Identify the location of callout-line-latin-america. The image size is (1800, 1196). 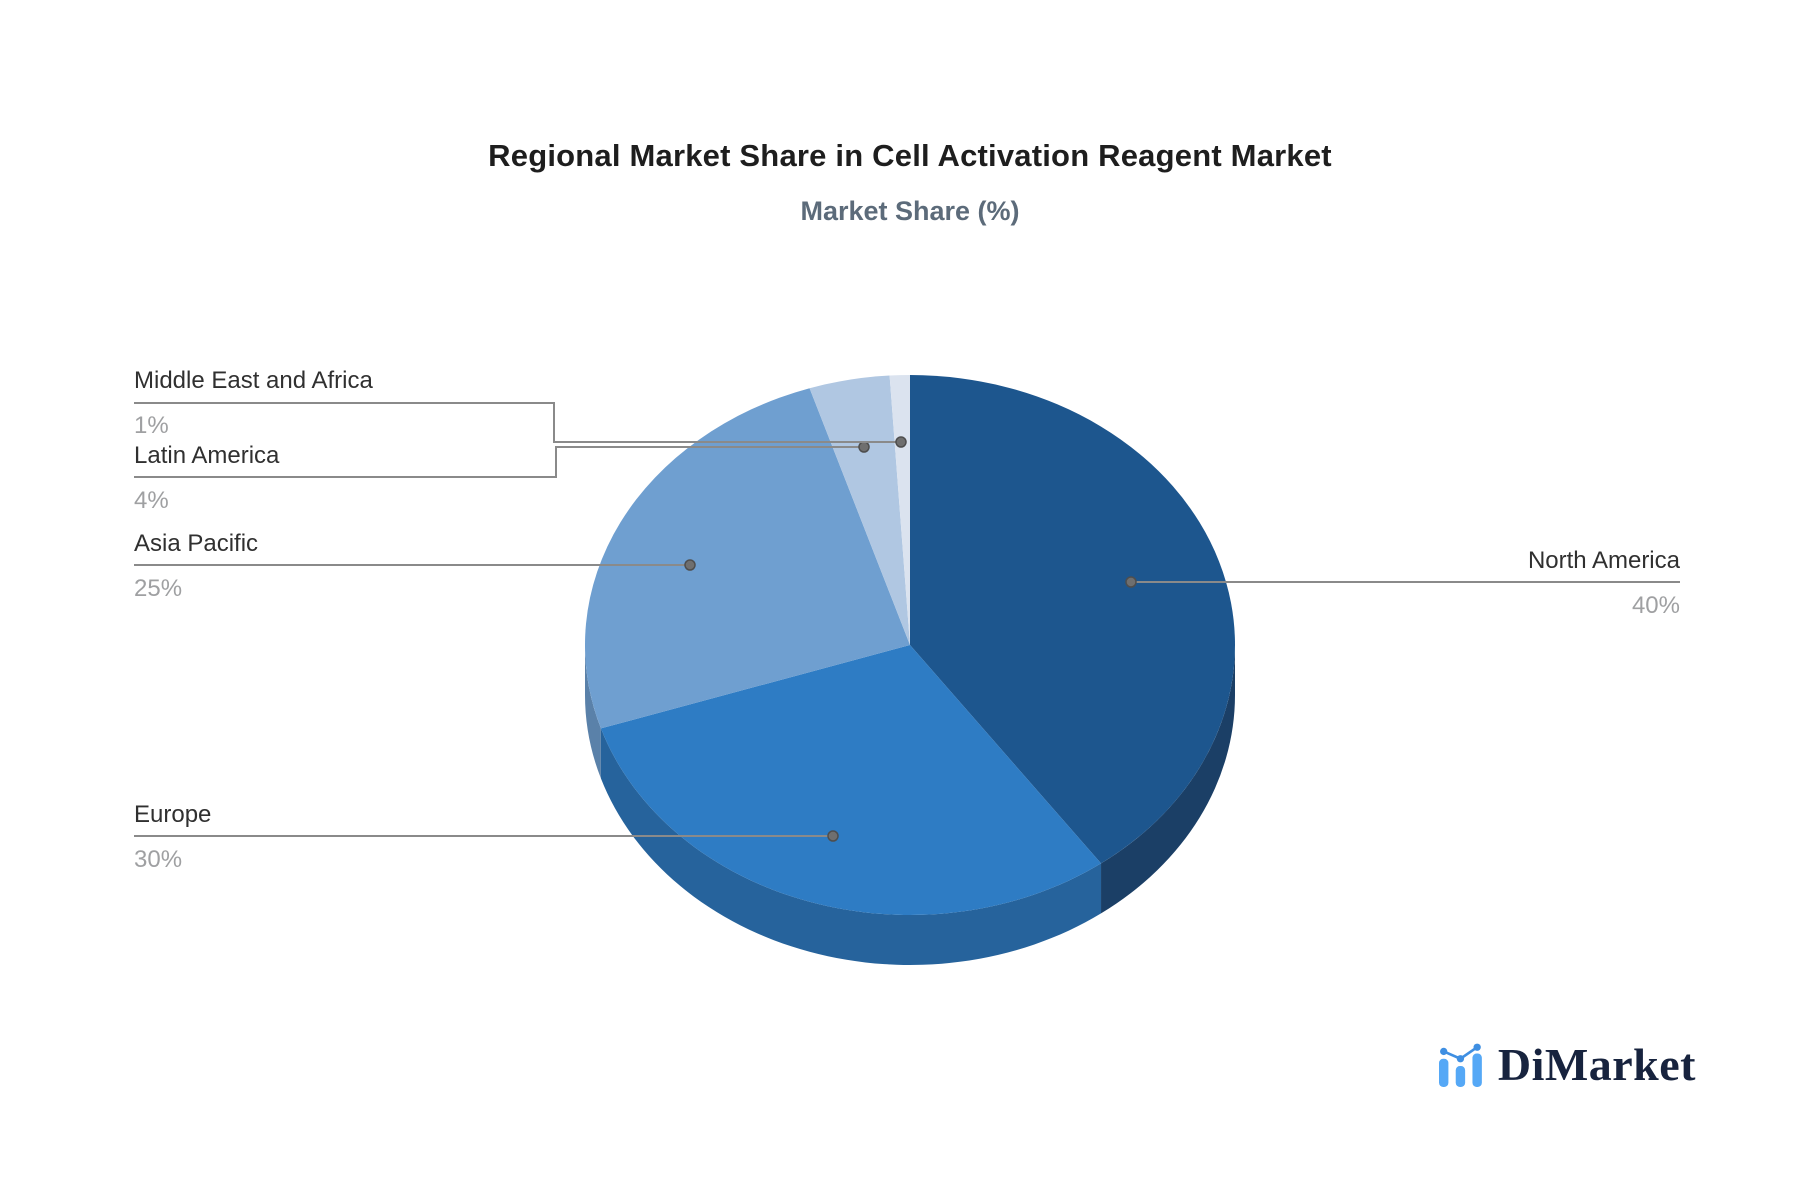
(499, 462).